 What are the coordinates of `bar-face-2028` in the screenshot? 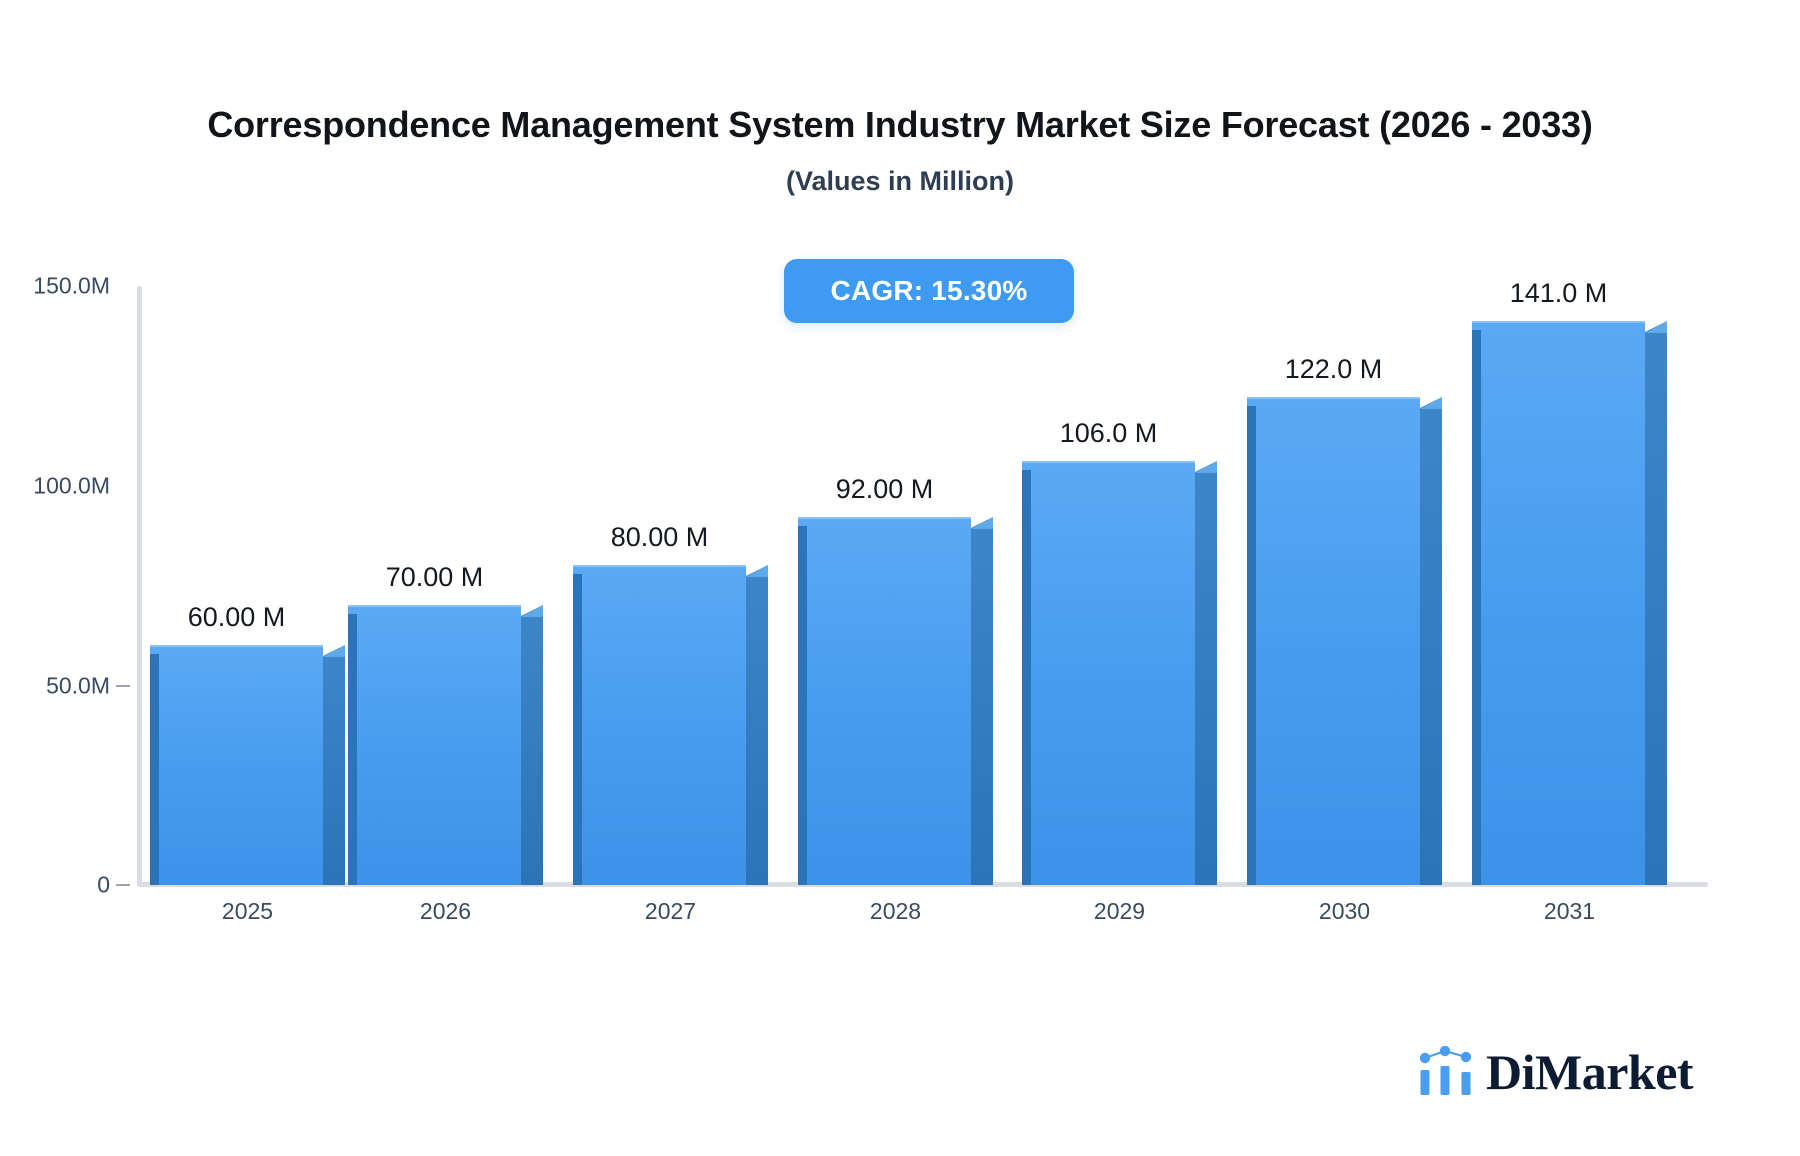 It's located at (884, 701).